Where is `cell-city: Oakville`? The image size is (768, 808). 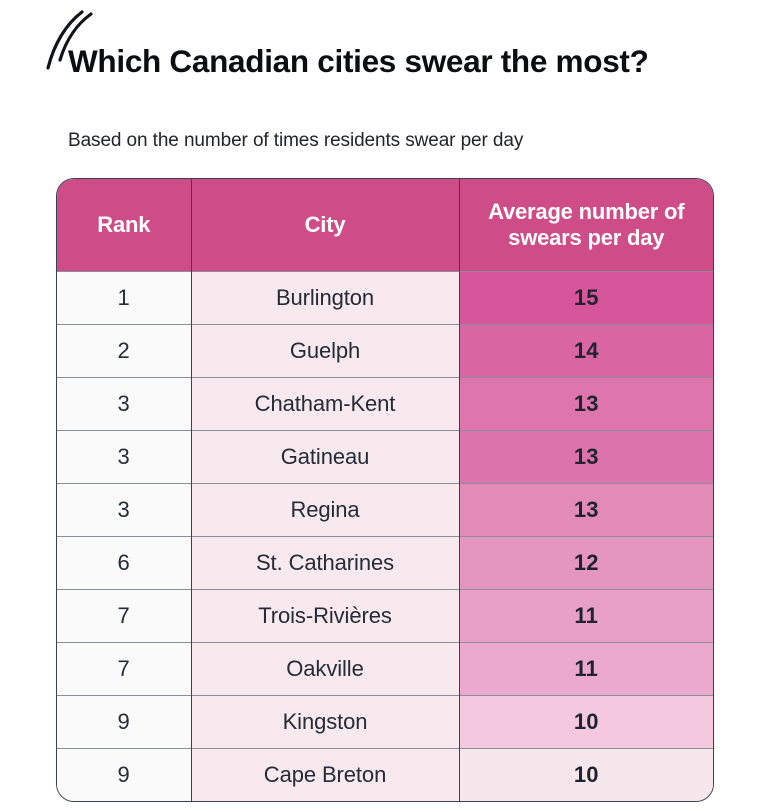 cell-city: Oakville is located at coordinates (325, 669).